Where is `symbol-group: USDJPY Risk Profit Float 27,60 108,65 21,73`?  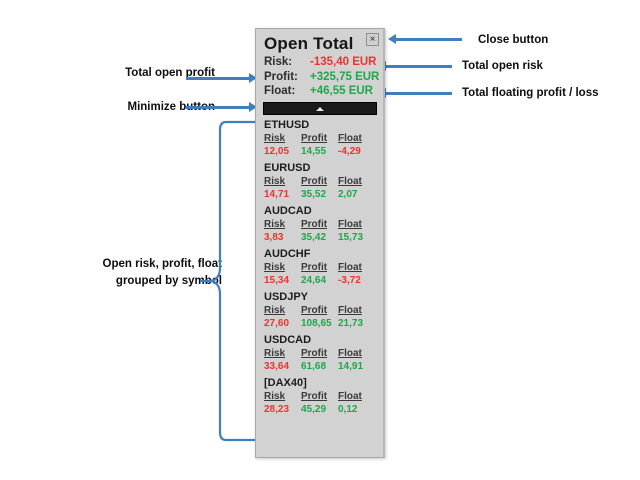
symbol-group: USDJPY Risk Profit Float 27,60 108,65 21,73 is located at coordinates (320, 310).